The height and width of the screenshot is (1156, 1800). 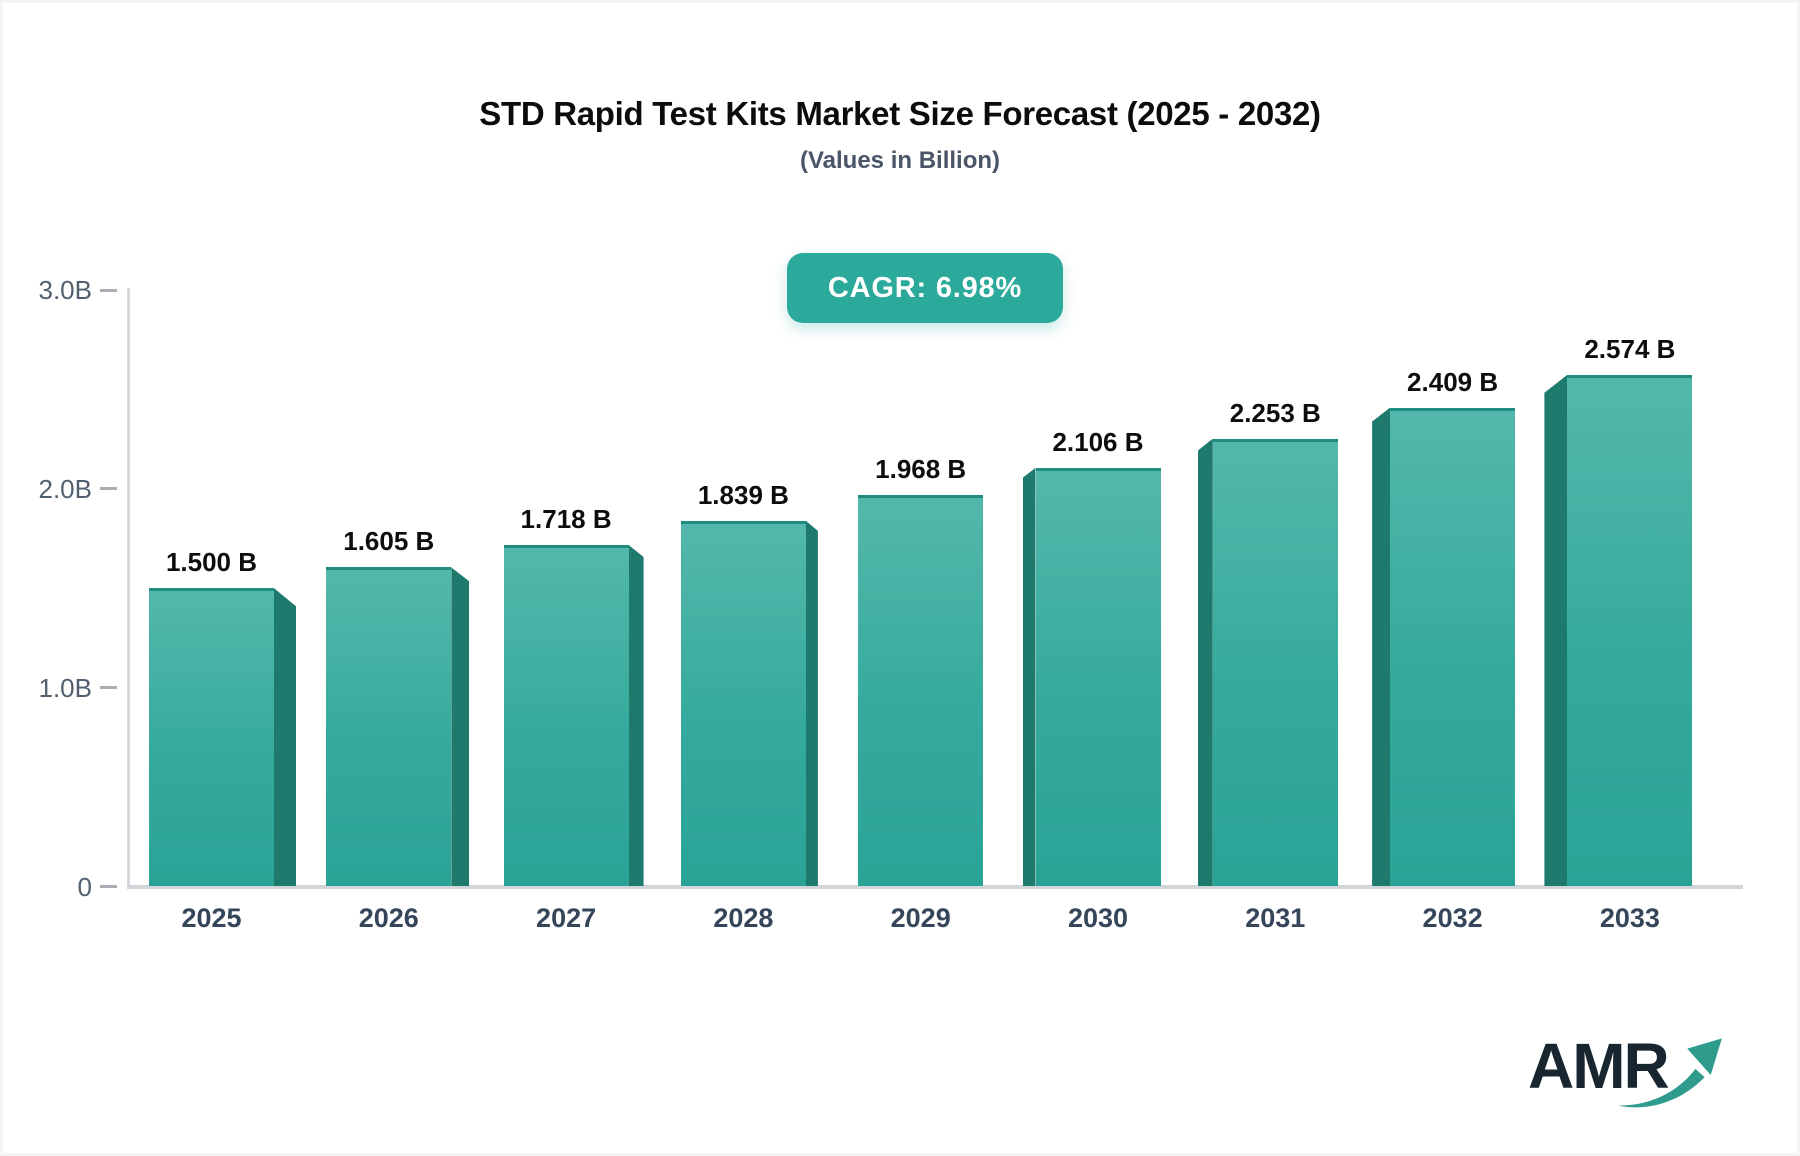 I want to click on bar-2033, so click(x=1630, y=630).